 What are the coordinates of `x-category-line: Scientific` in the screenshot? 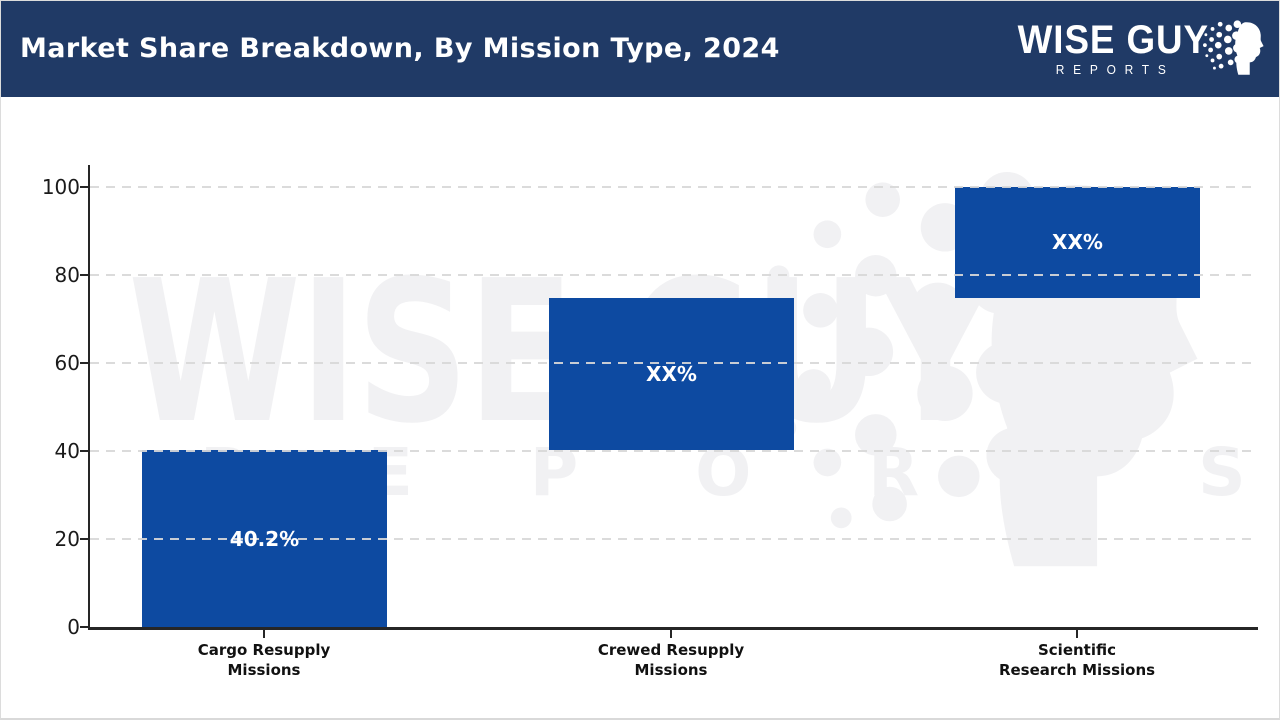 It's located at (1076, 650).